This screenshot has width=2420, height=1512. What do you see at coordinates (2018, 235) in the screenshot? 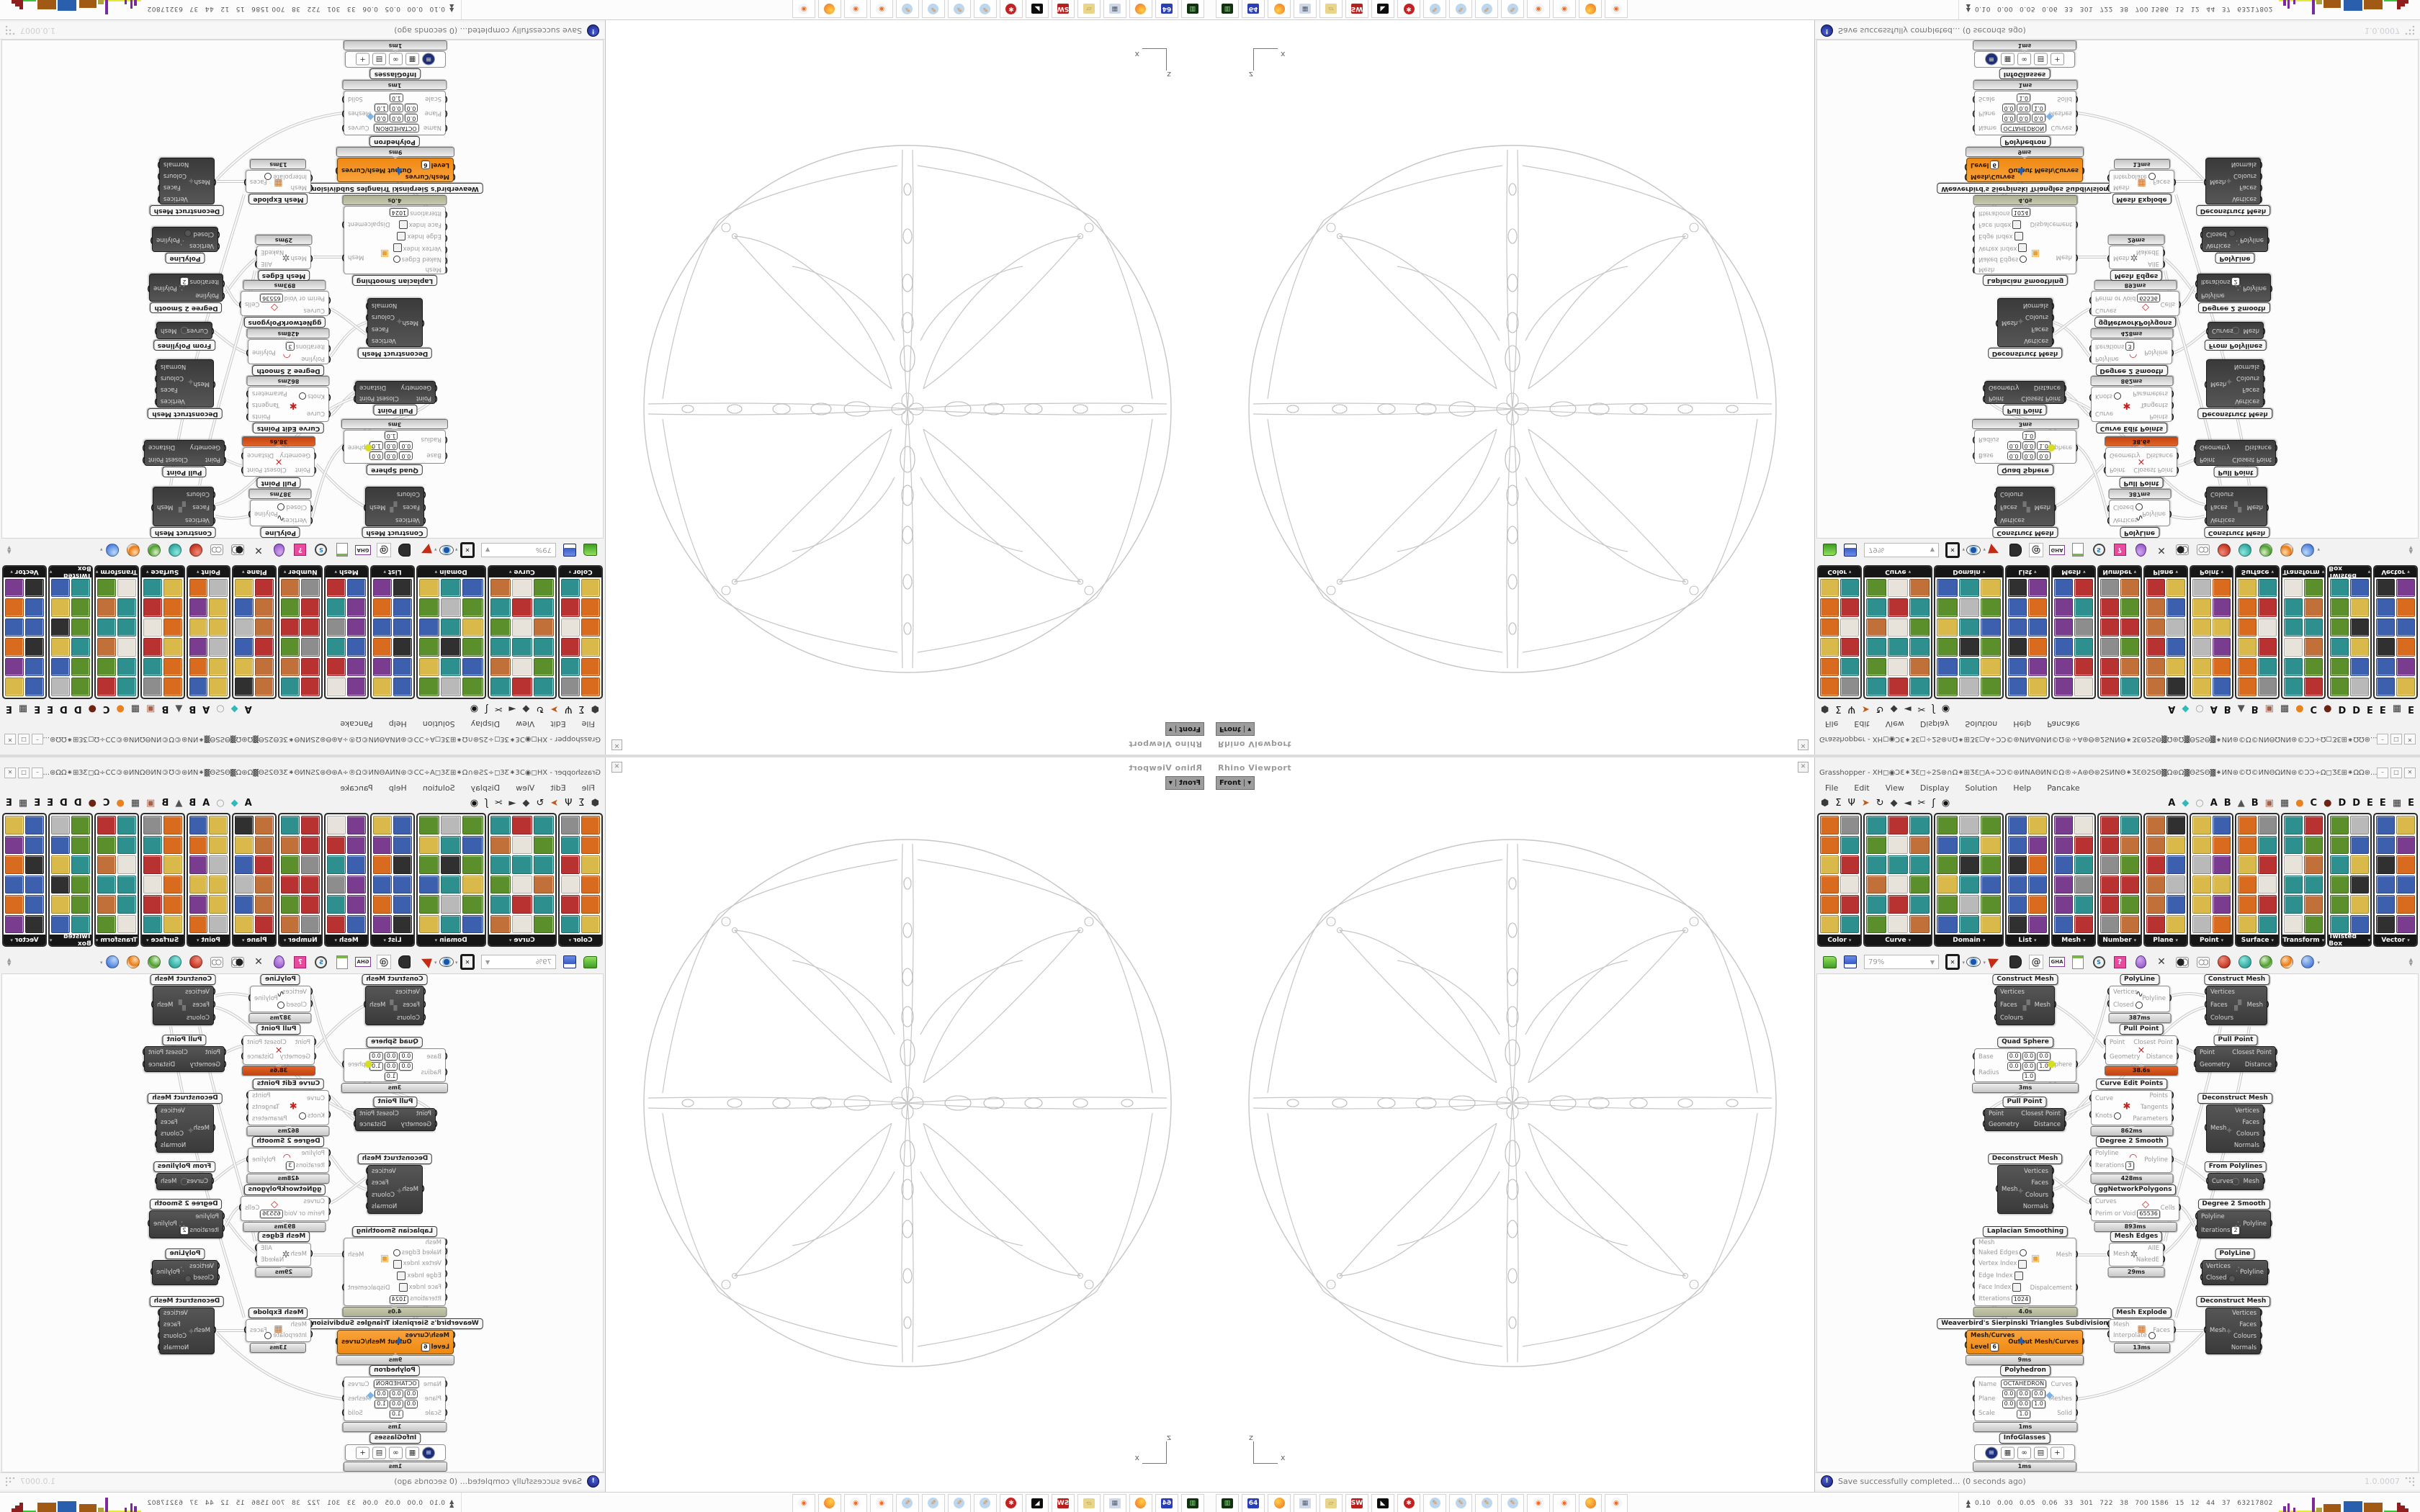
I see `value-box` at bounding box center [2018, 235].